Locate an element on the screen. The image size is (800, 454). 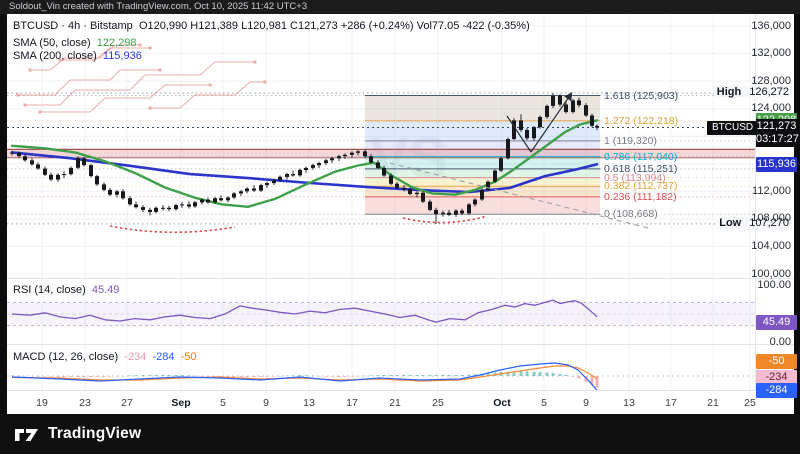
price-tick-label: 112,000 is located at coordinates (771, 190).